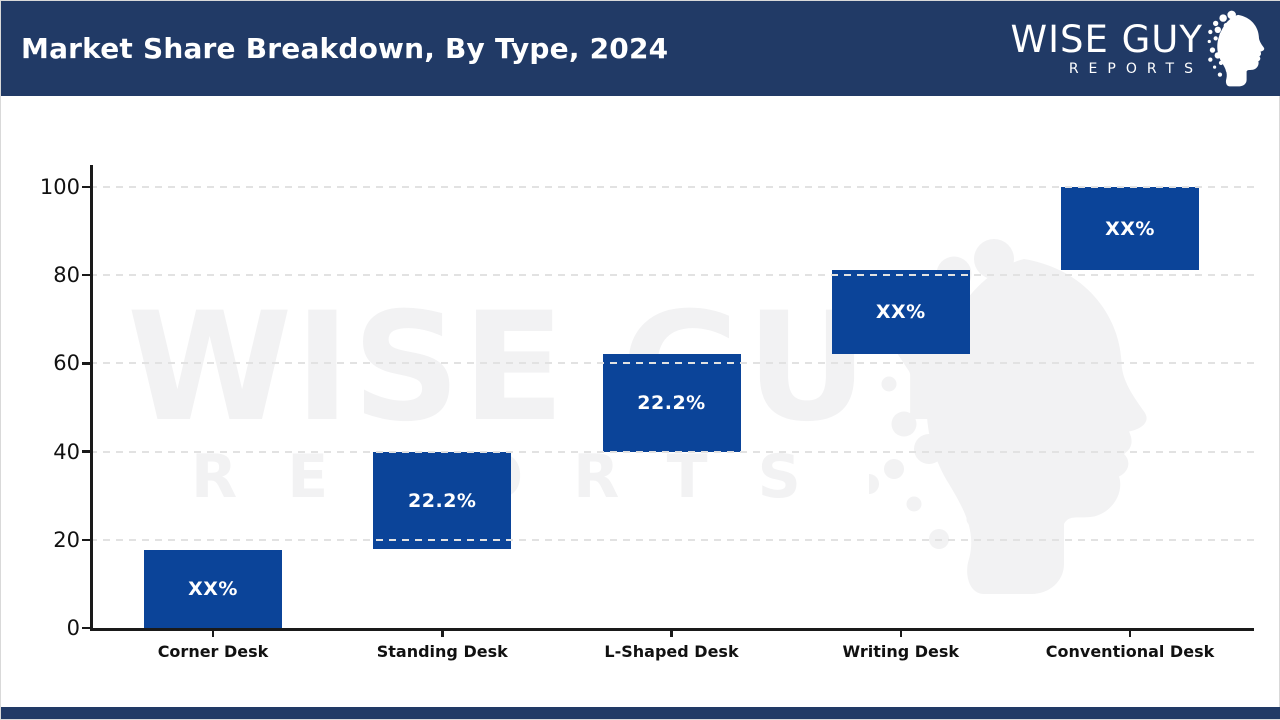  Describe the element at coordinates (66, 451) in the screenshot. I see `y-axis-tick-40: 40` at that location.